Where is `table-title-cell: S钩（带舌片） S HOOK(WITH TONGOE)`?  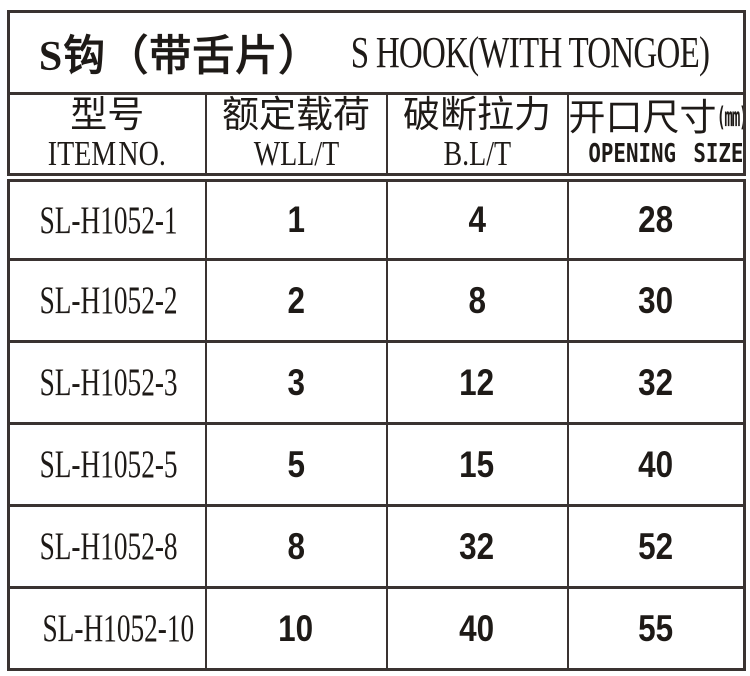
table-title-cell: S钩（带舌片） S HOOK(WITH TONGOE) is located at coordinates (376, 53).